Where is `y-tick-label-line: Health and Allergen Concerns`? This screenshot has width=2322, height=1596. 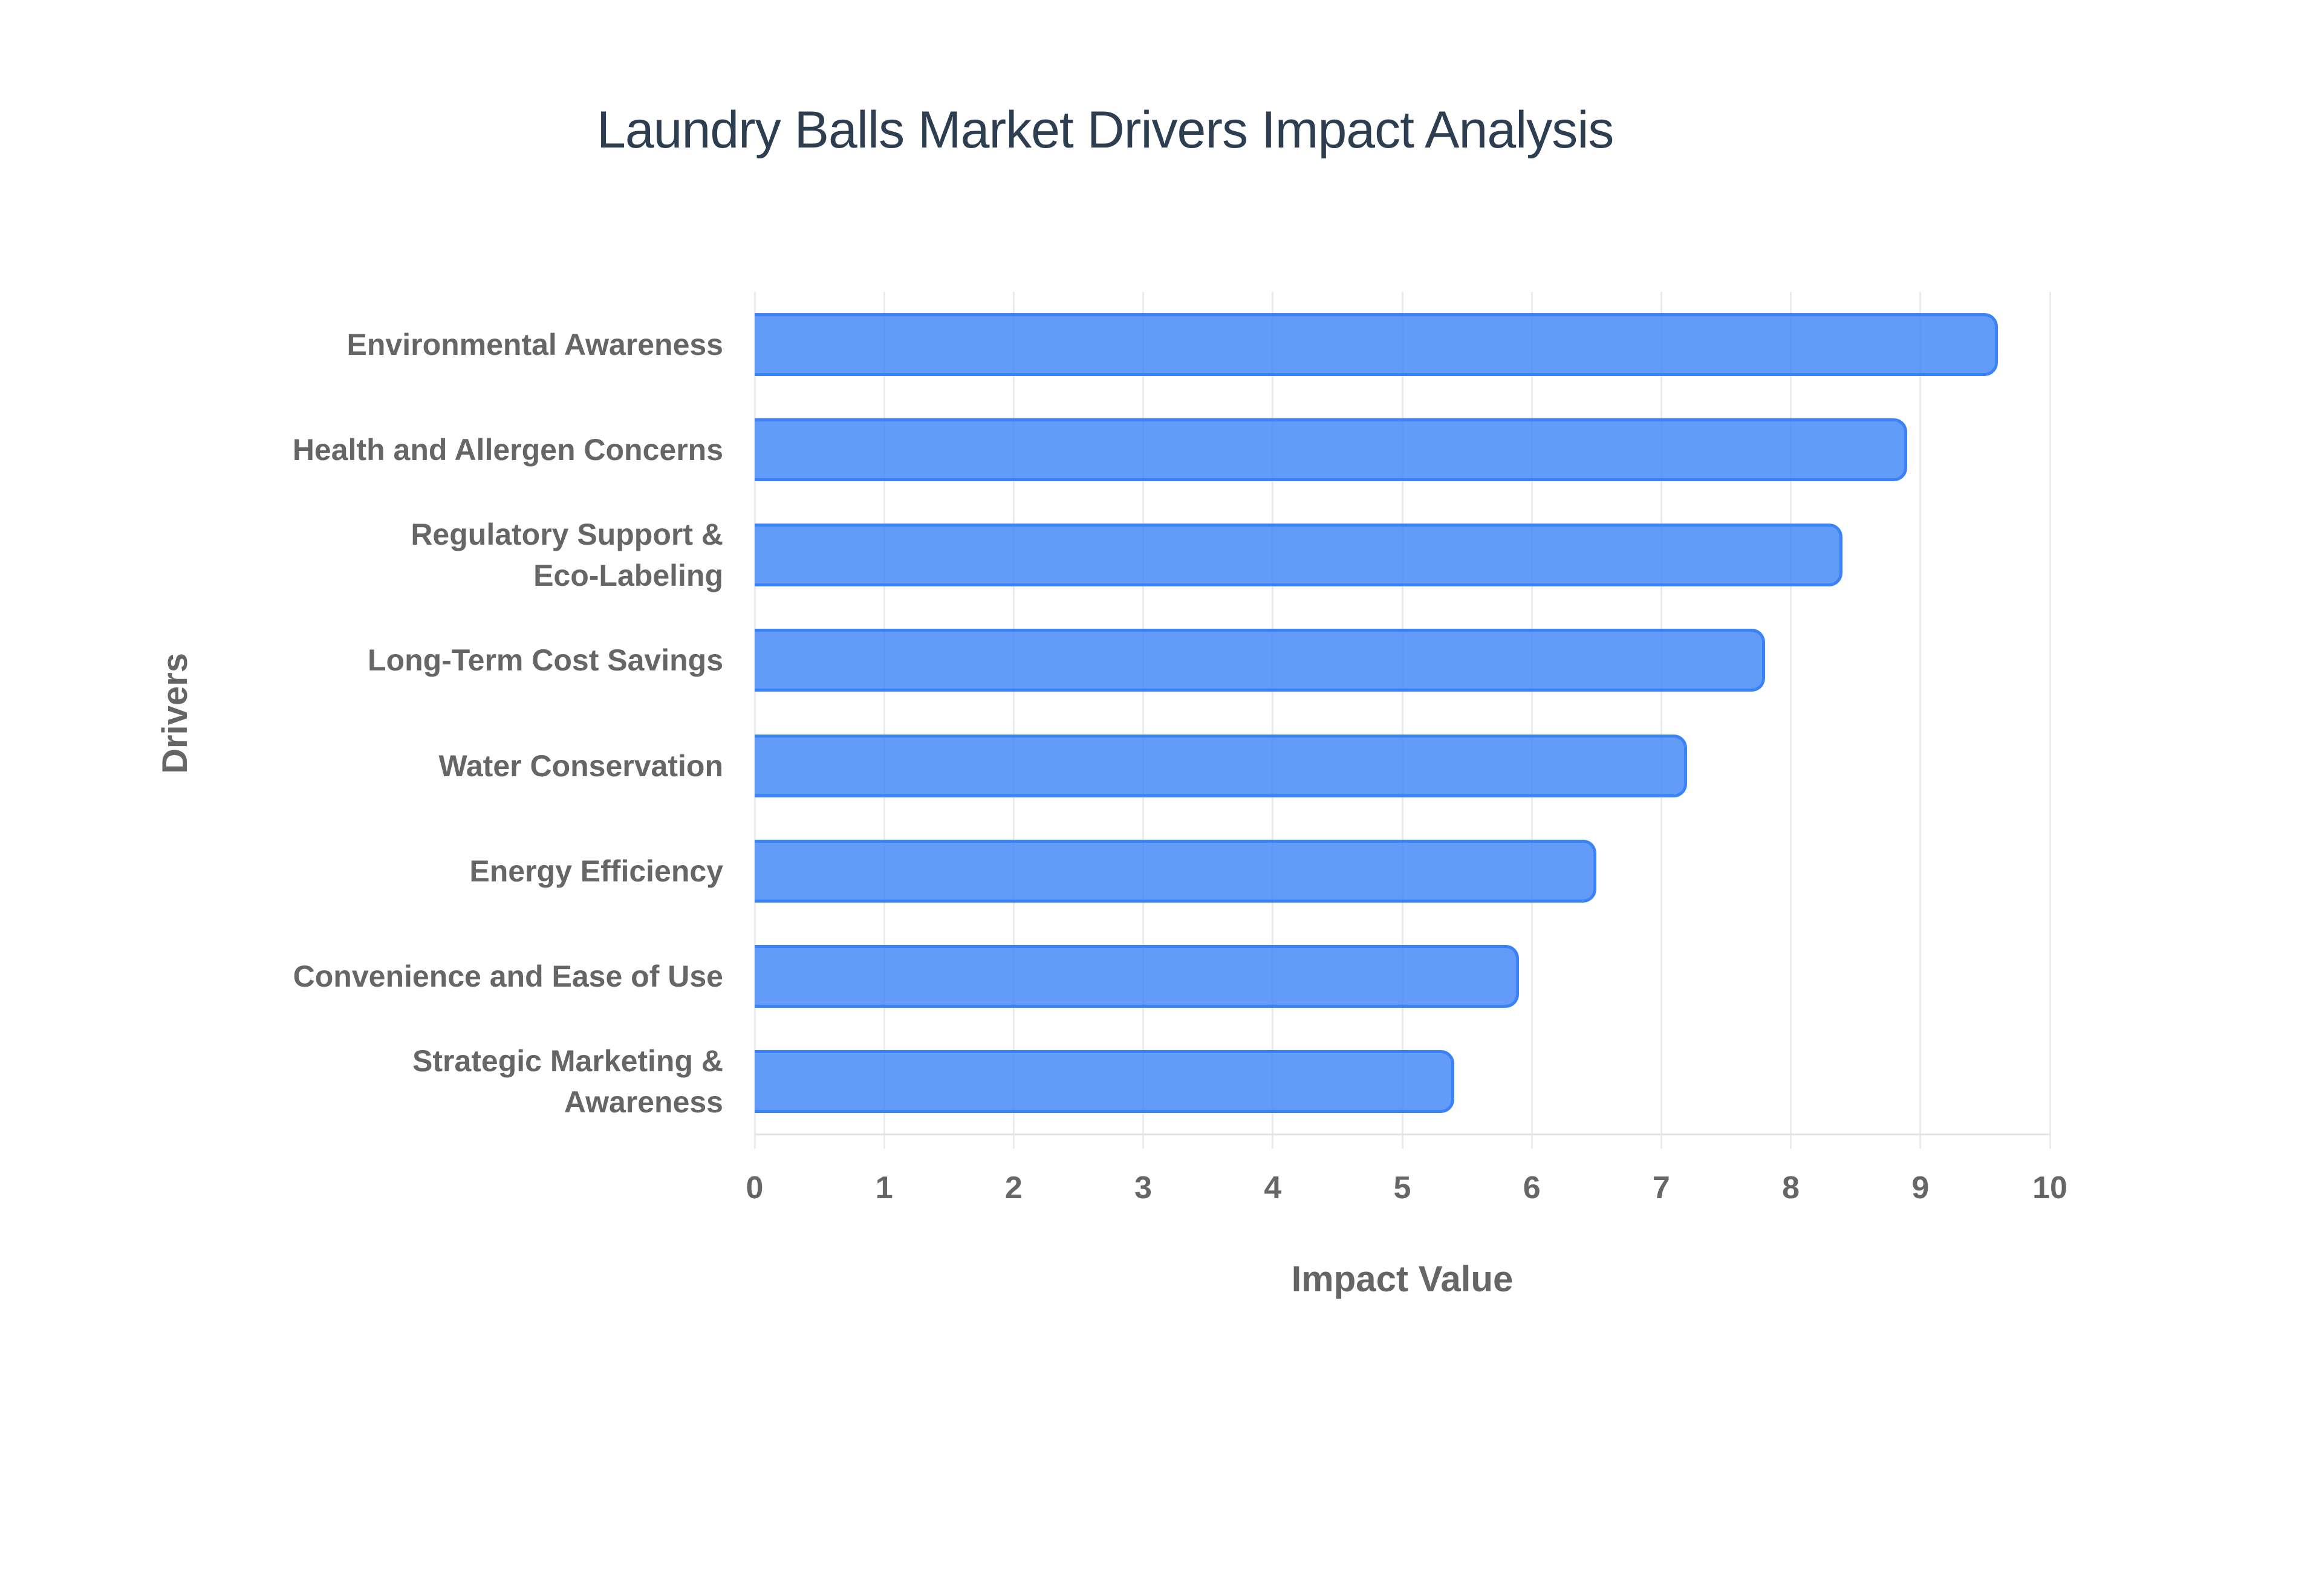 y-tick-label-line: Health and Allergen Concerns is located at coordinates (507, 450).